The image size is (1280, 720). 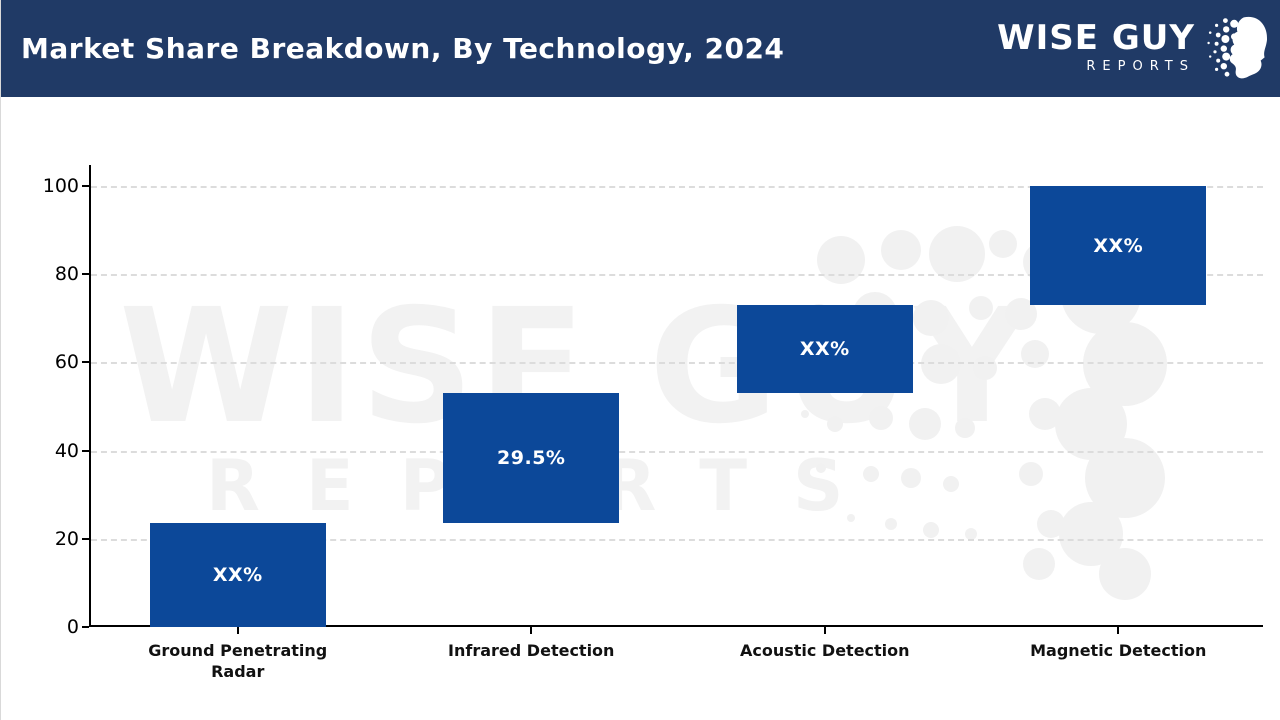 I want to click on y-tick-label: 80, so click(x=66, y=274).